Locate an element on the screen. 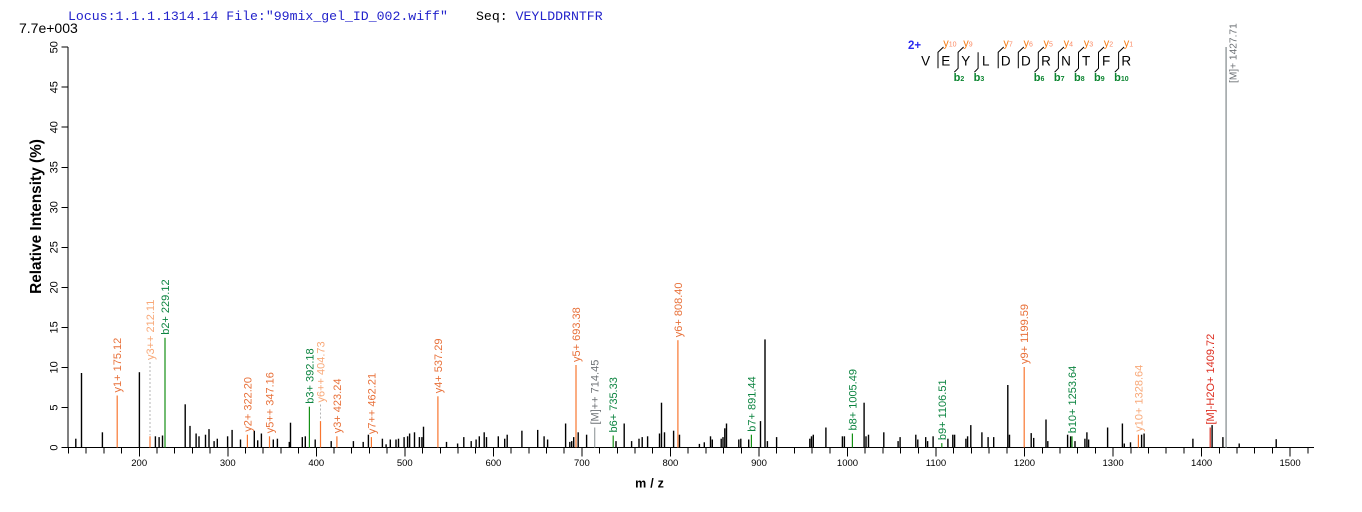 Image resolution: width=1362 pixels, height=512 pixels. svg-text: y6 is located at coordinates (1029, 44).